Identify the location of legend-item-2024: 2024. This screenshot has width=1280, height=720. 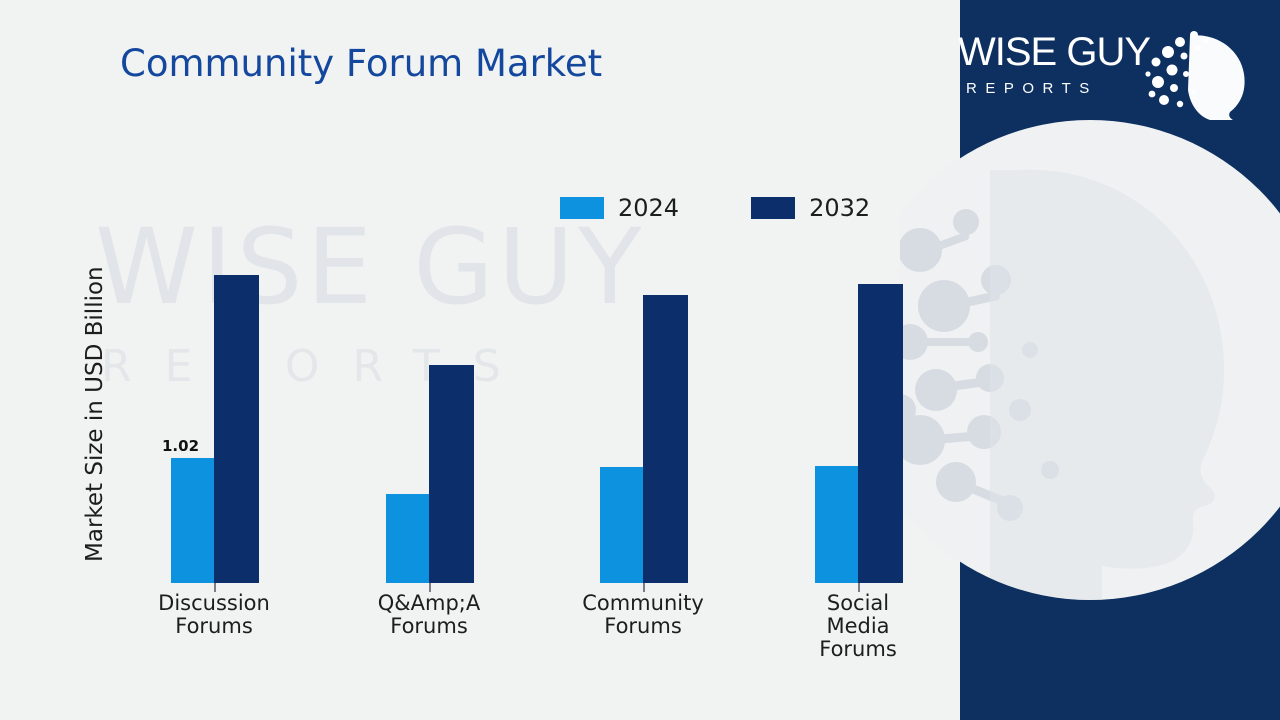
(619, 208).